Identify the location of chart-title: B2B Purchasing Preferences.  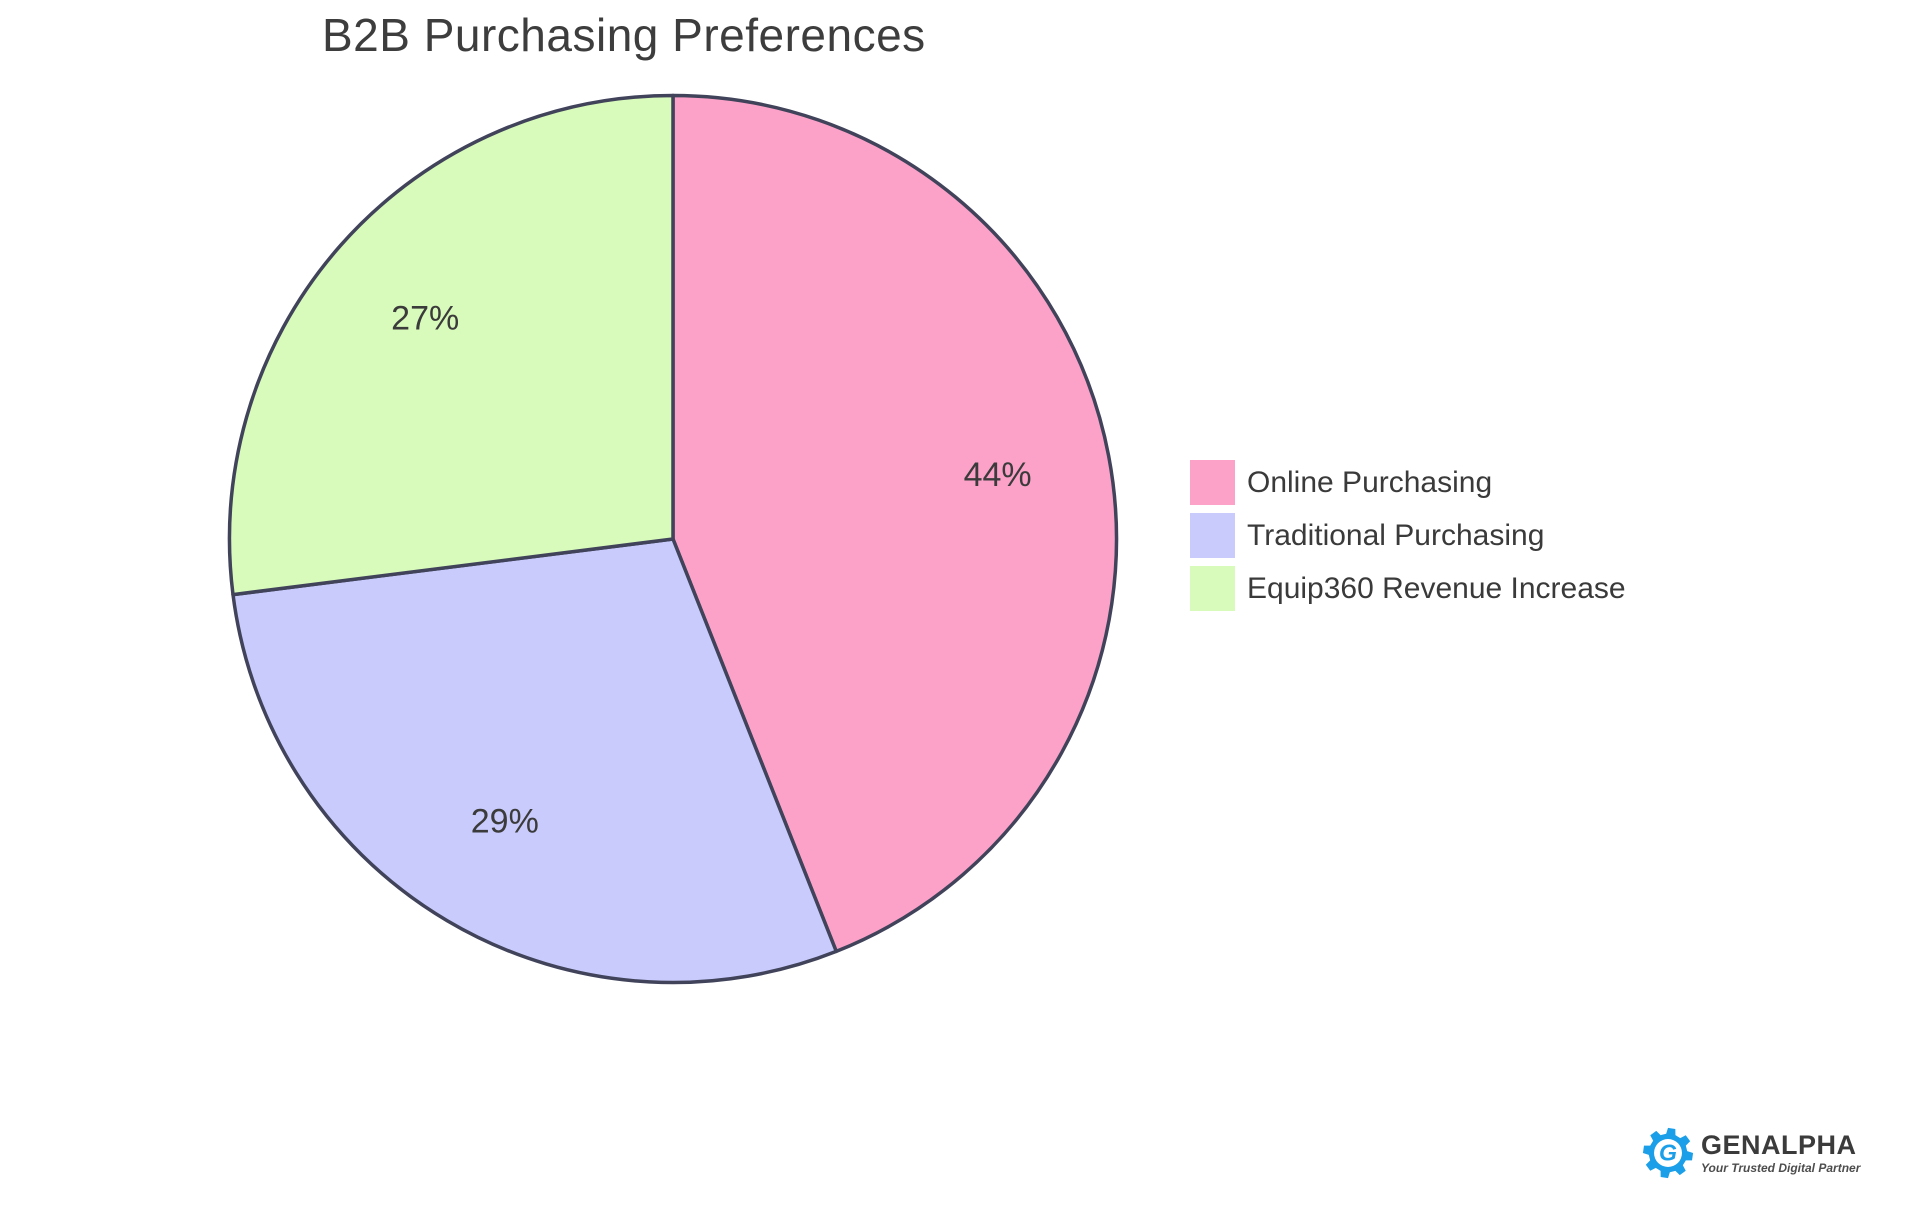
(624, 35).